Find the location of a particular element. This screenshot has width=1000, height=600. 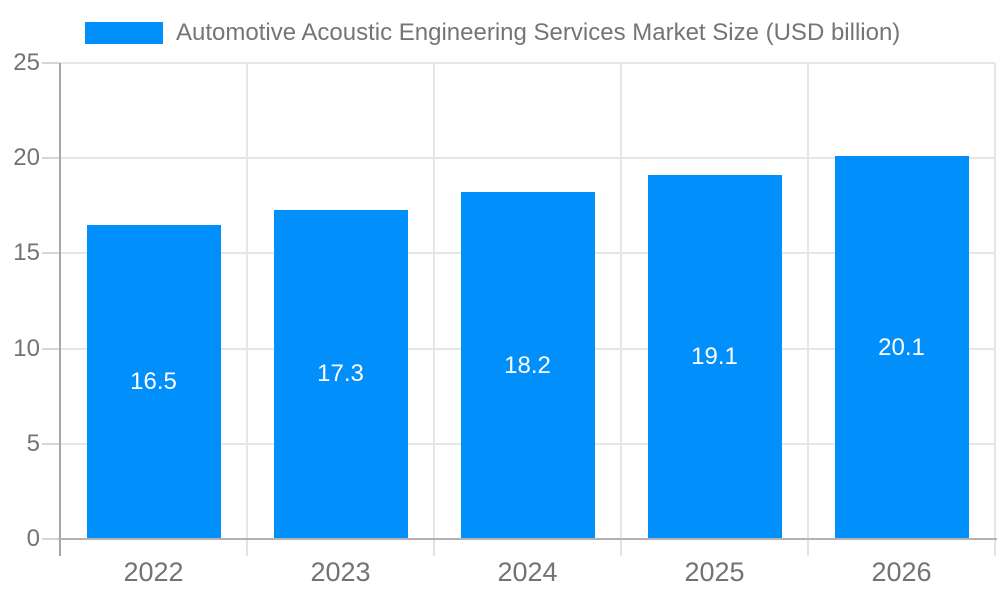

bar-value-label-2022: 16.5 is located at coordinates (153, 381).